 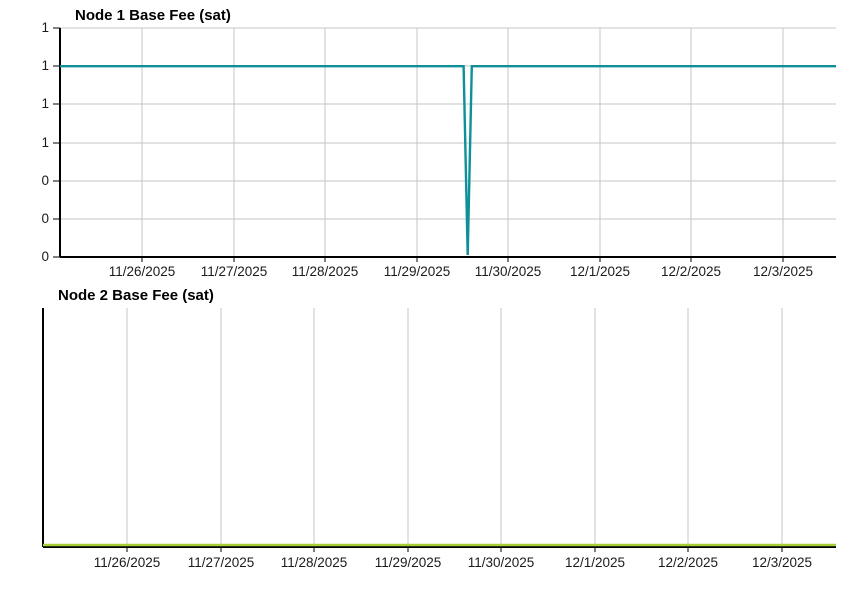 What do you see at coordinates (221, 562) in the screenshot?
I see `node2-x-tick-label: 11/27/2025` at bounding box center [221, 562].